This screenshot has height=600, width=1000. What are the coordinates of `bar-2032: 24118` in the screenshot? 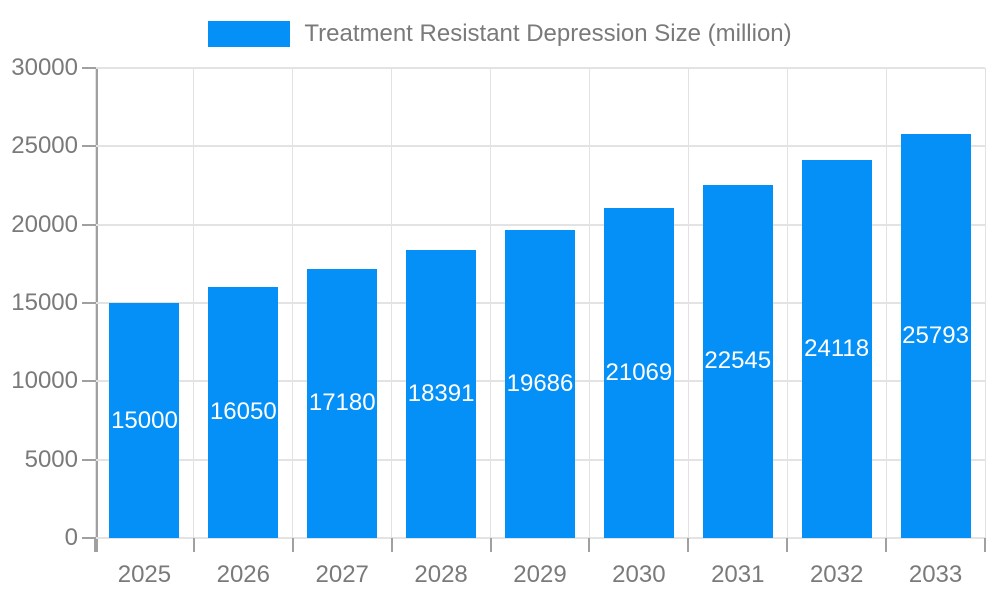 It's located at (836, 349).